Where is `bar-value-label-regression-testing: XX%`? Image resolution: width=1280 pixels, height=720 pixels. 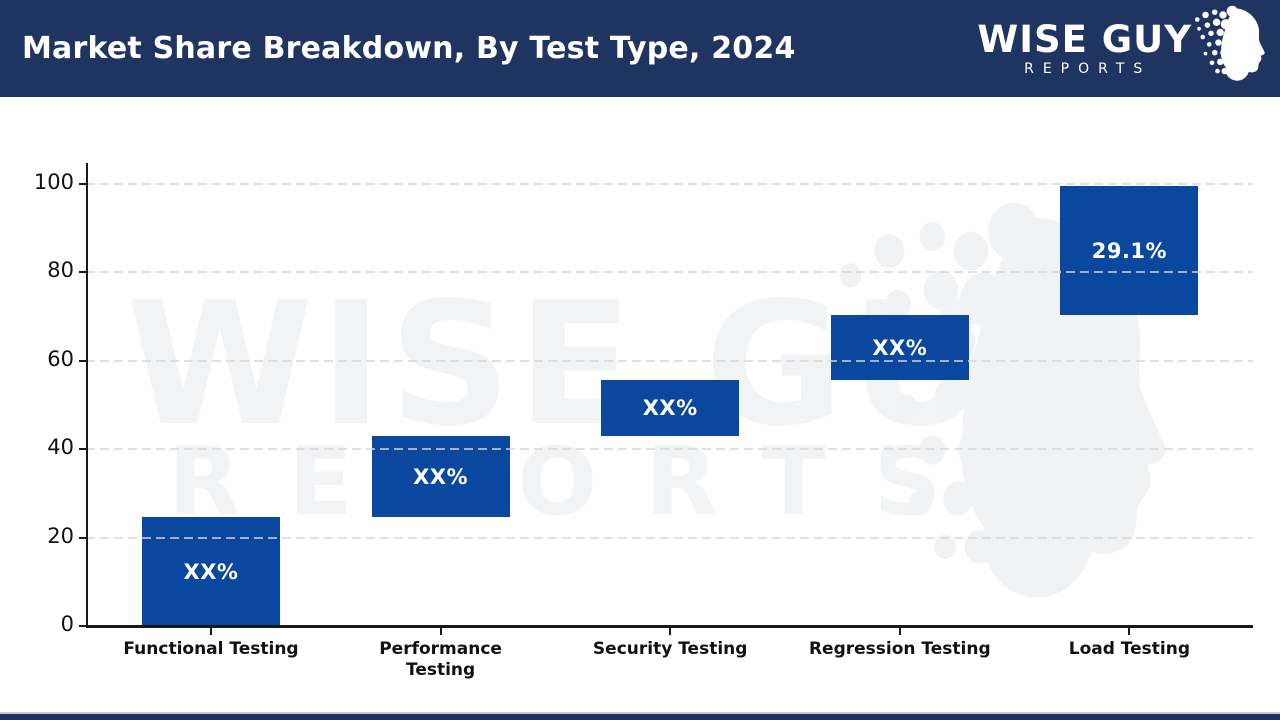
bar-value-label-regression-testing: XX% is located at coordinates (900, 347).